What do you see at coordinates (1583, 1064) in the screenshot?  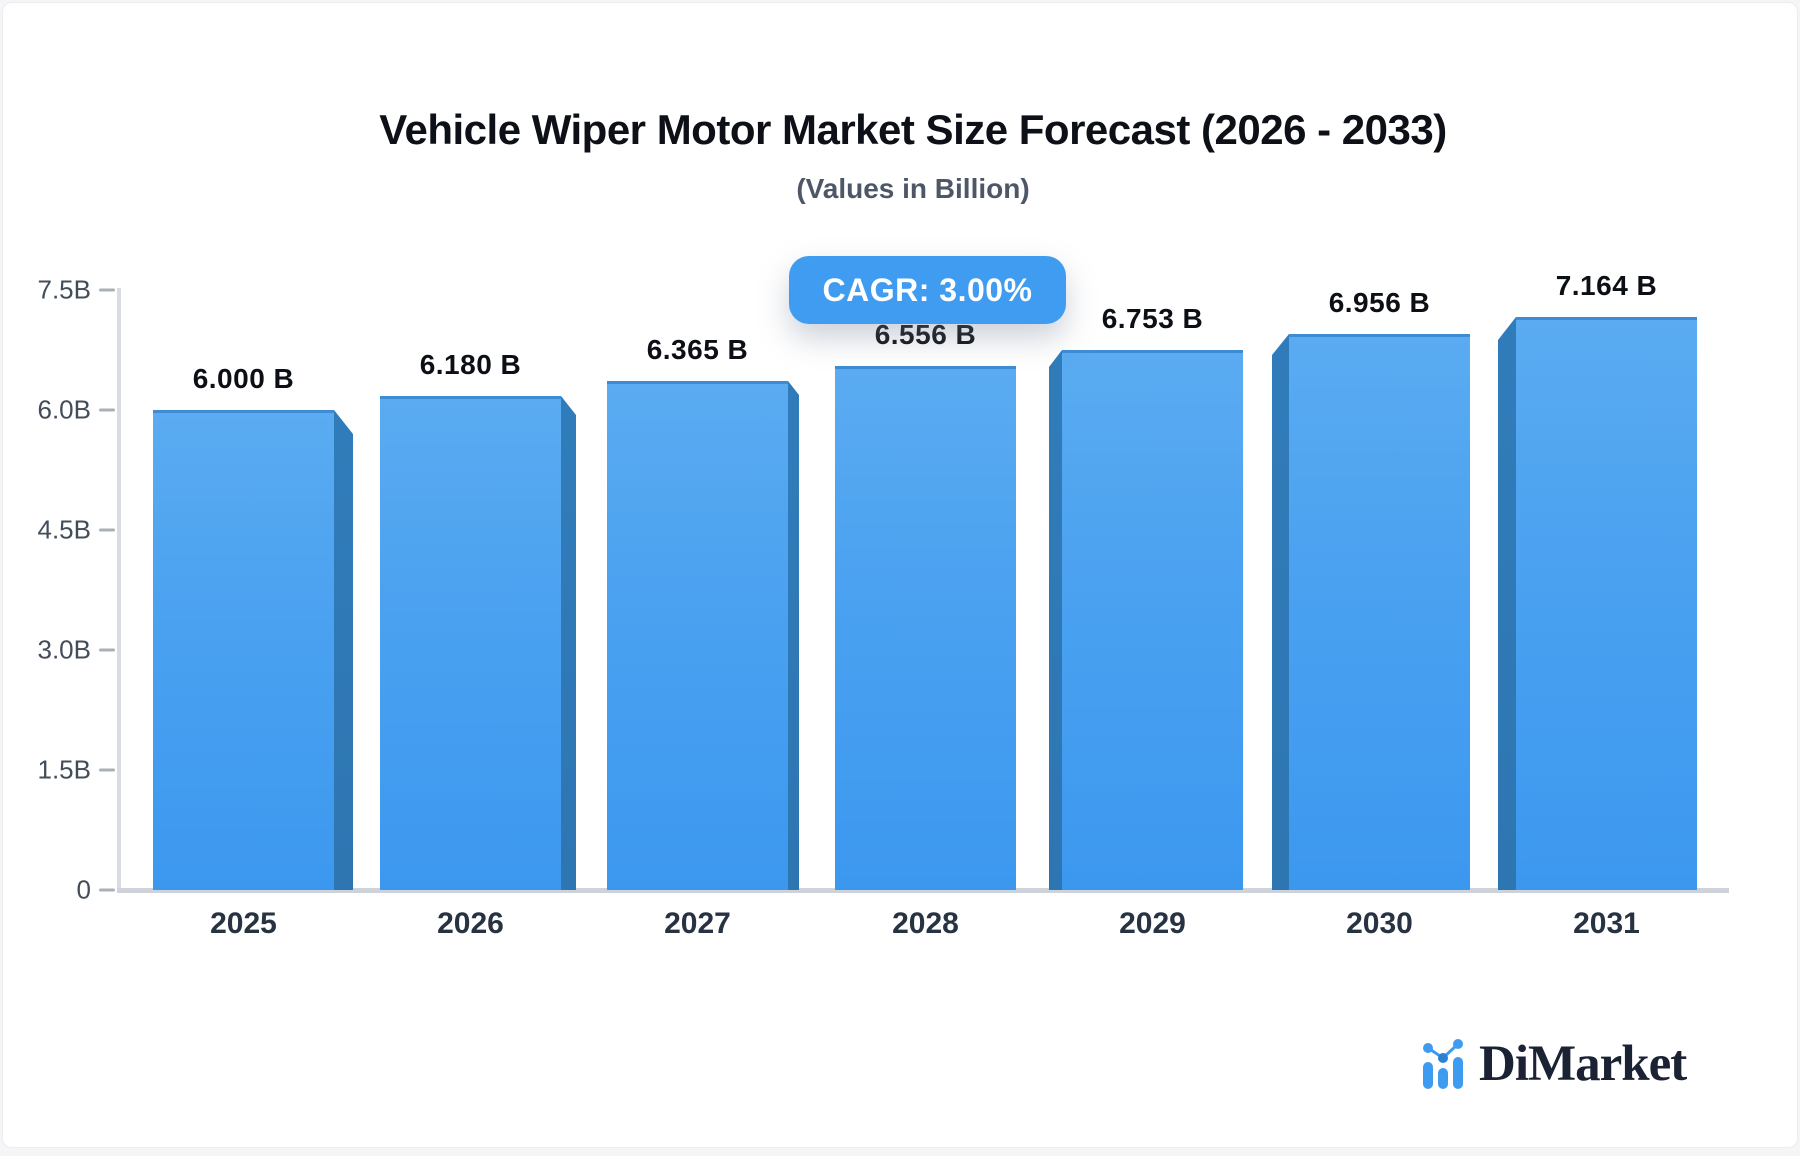 I see `brand-name: DiMarket` at bounding box center [1583, 1064].